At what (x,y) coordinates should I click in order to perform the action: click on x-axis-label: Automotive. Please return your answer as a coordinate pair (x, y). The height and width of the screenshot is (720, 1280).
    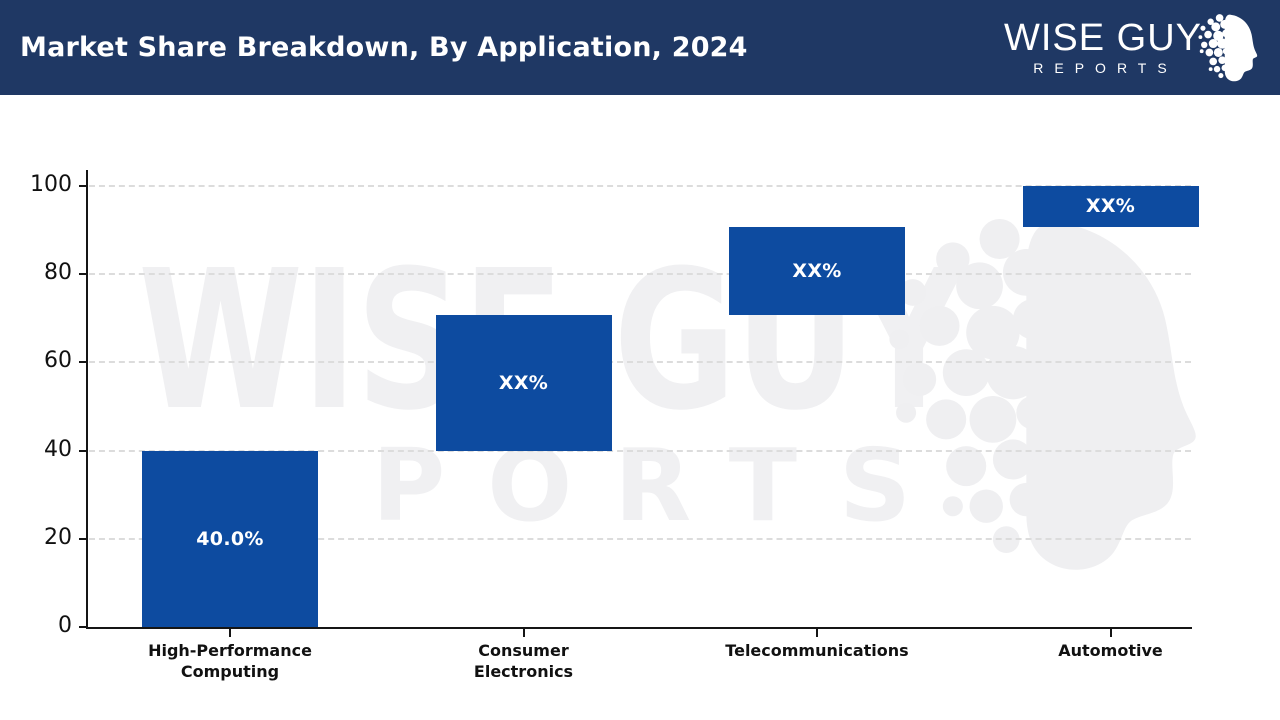
    Looking at the image, I should click on (1111, 651).